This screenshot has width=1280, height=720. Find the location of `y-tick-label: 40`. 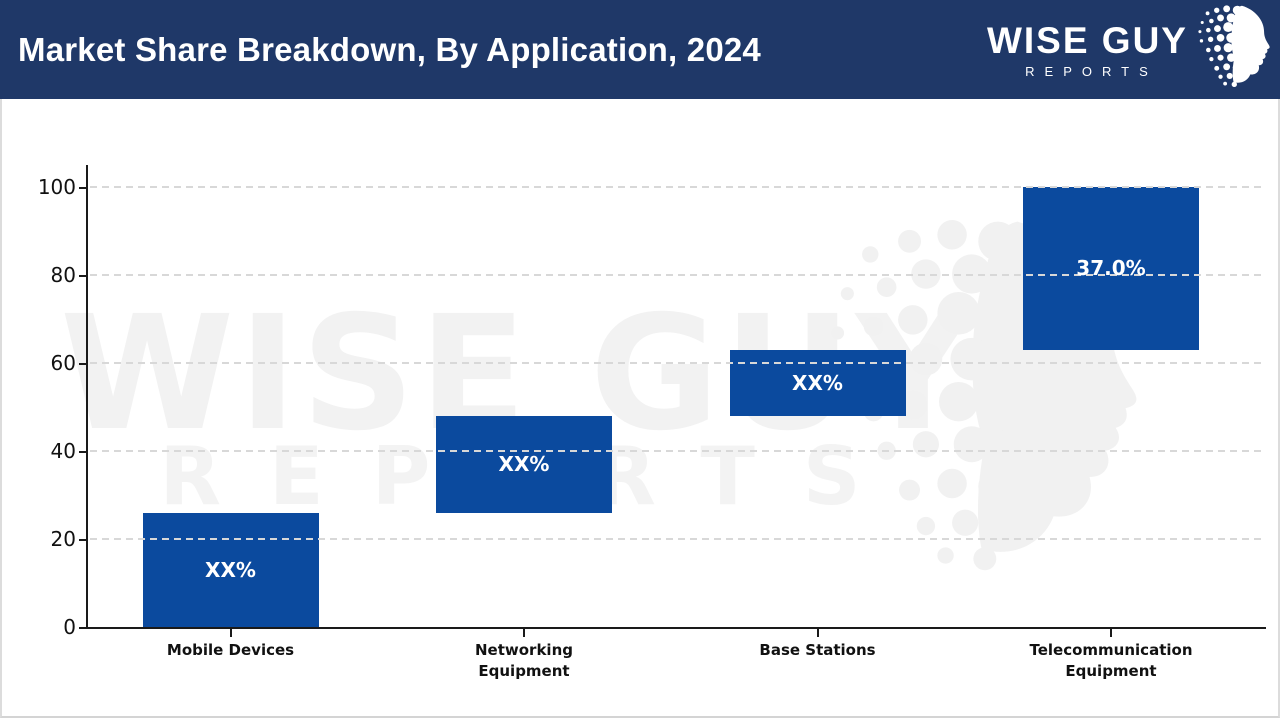

y-tick-label: 40 is located at coordinates (63, 451).